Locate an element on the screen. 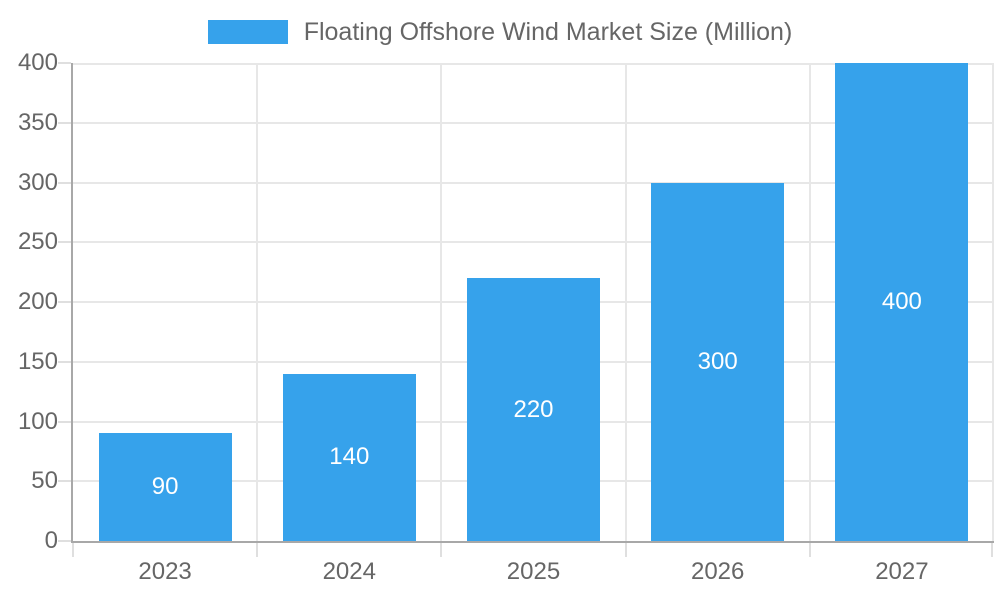  y-tick-label: 50 is located at coordinates (44, 481).